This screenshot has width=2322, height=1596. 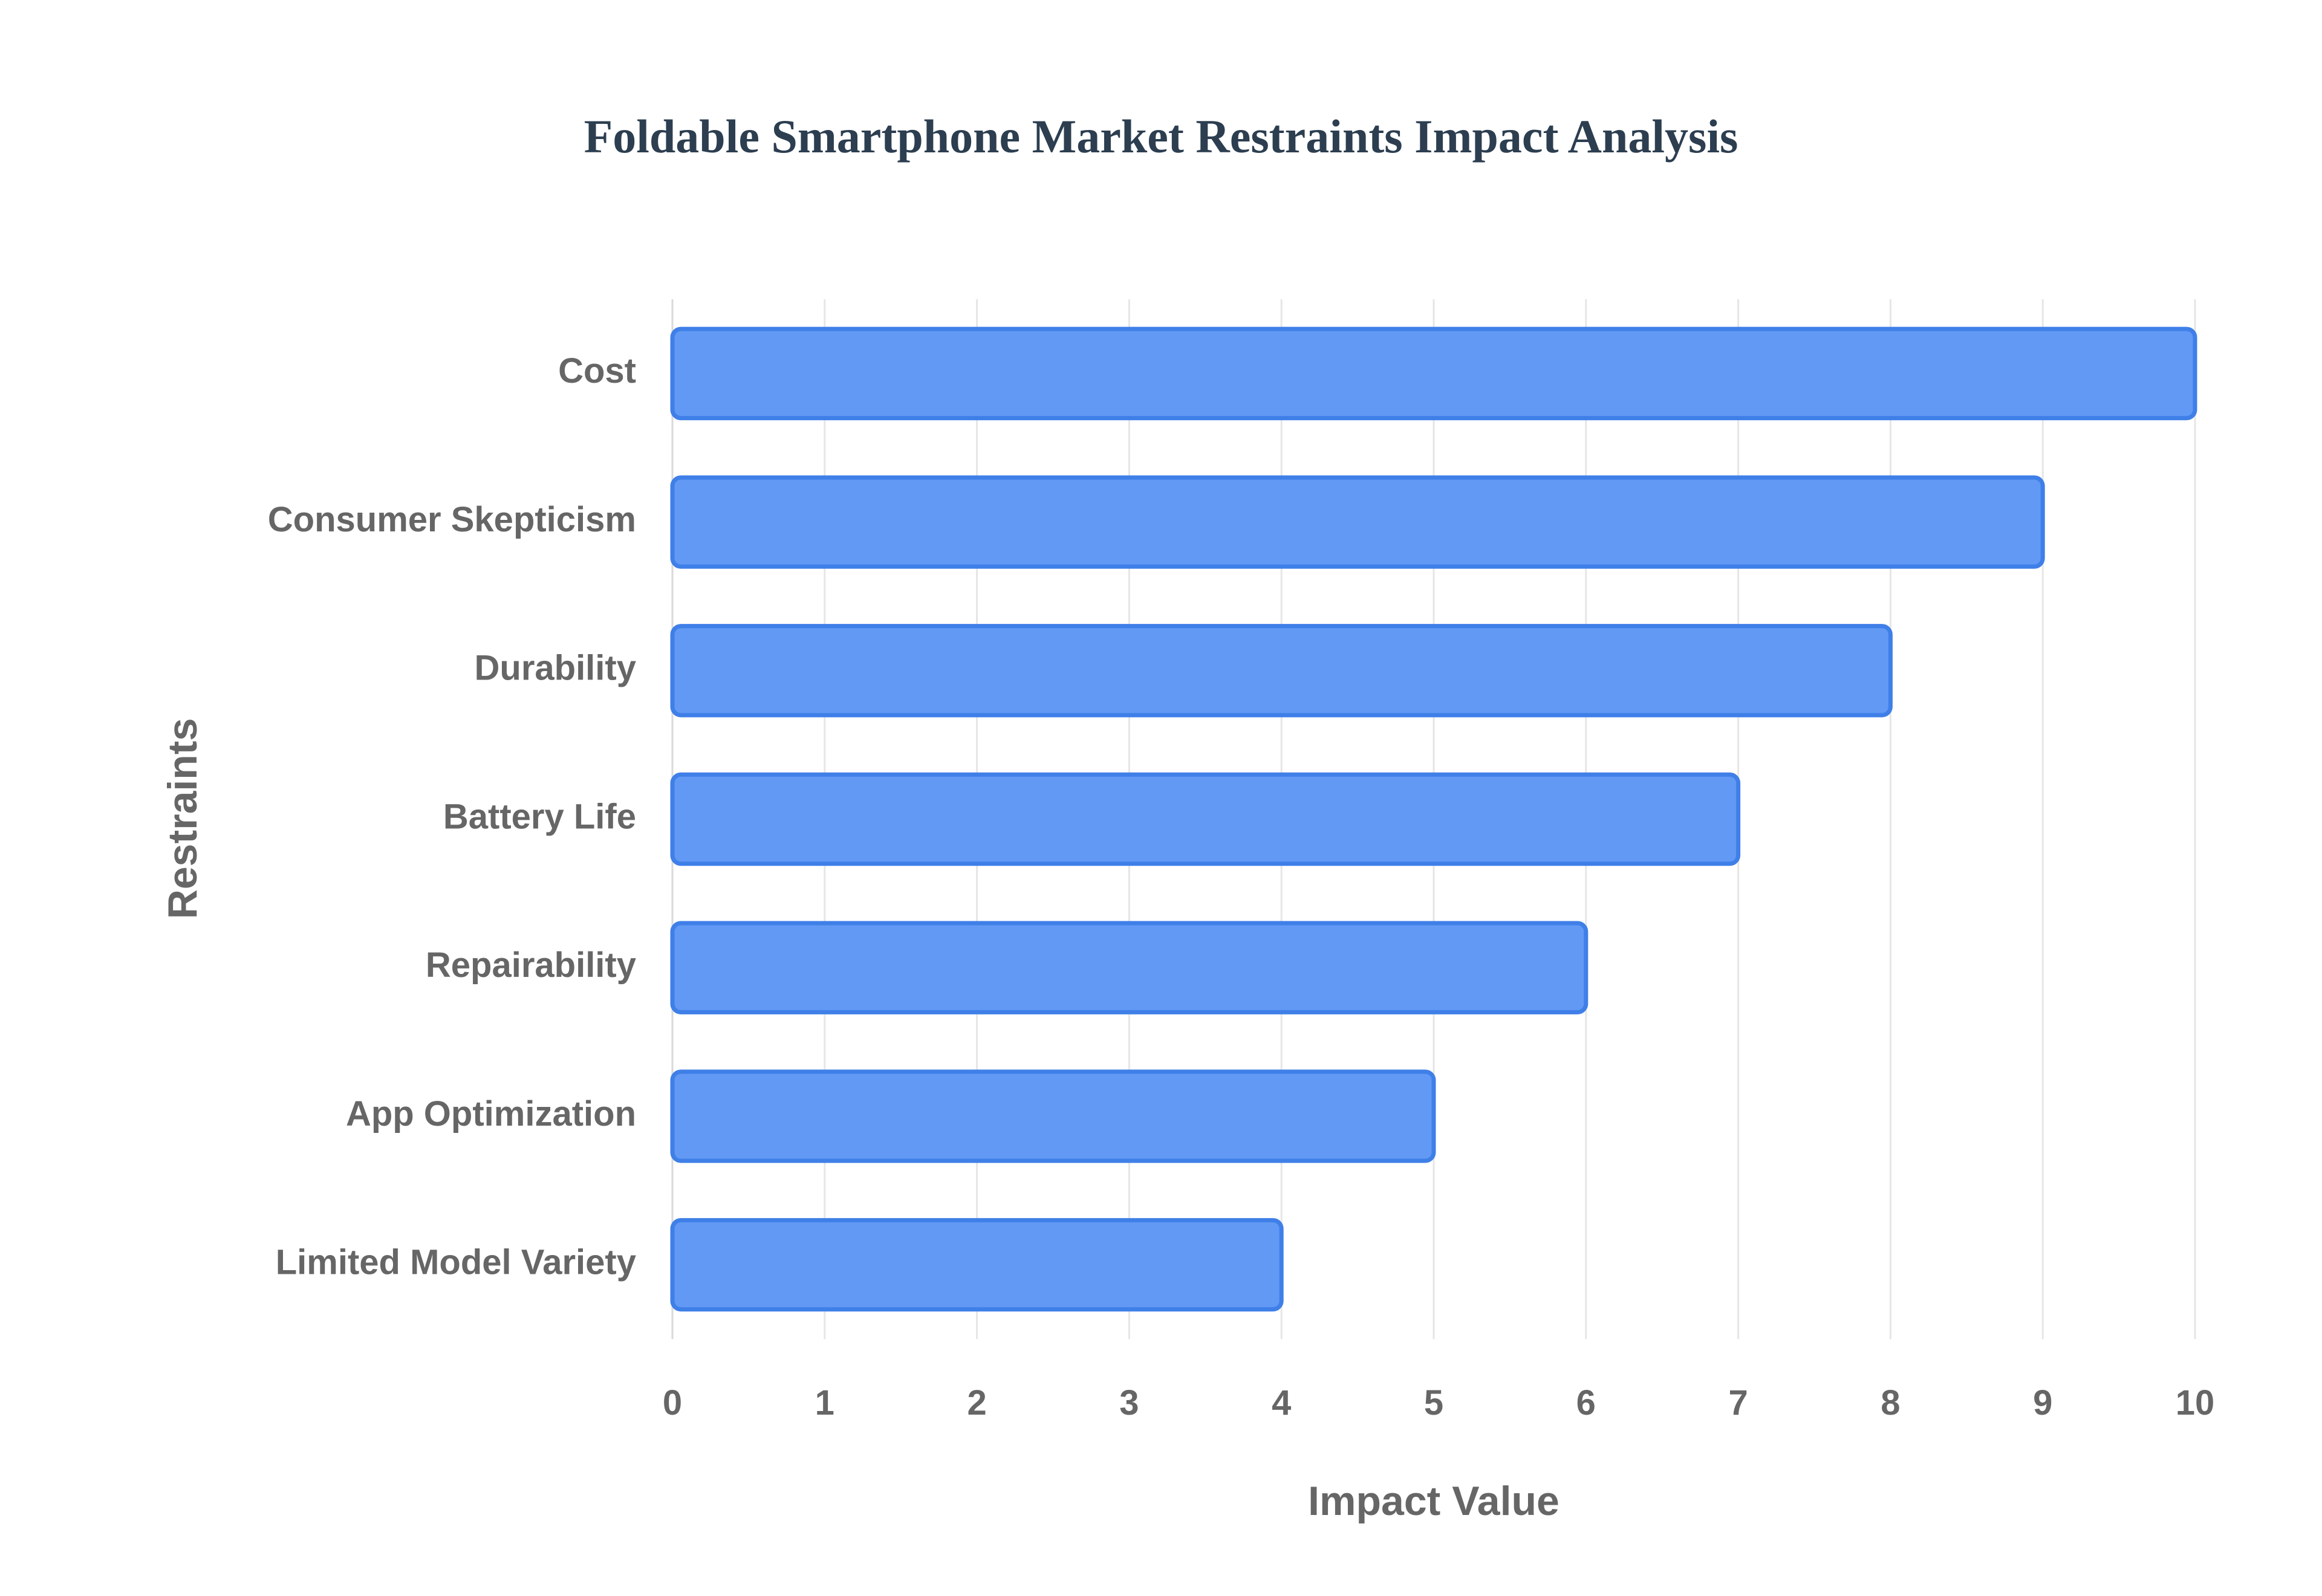 I want to click on y-tick-label: Limited Model Variety, so click(x=456, y=1262).